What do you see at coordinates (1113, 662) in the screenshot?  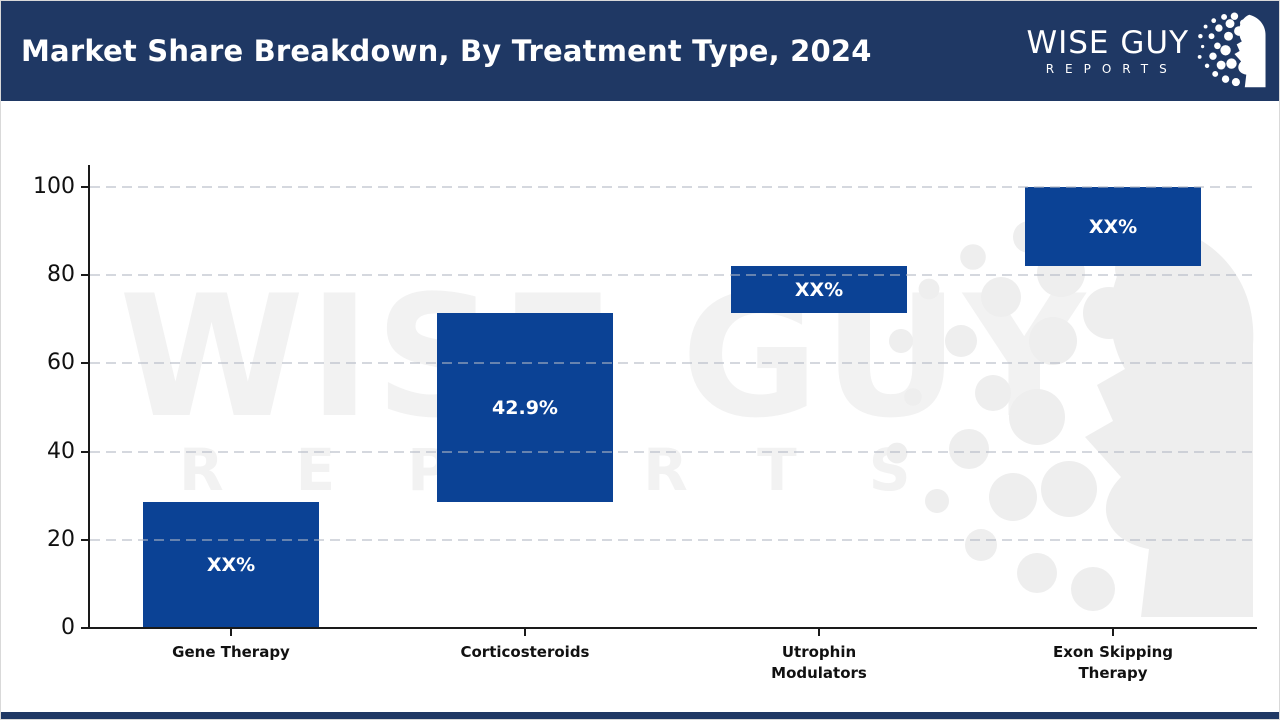 I see `x-category-label: Exon Skipping Therapy` at bounding box center [1113, 662].